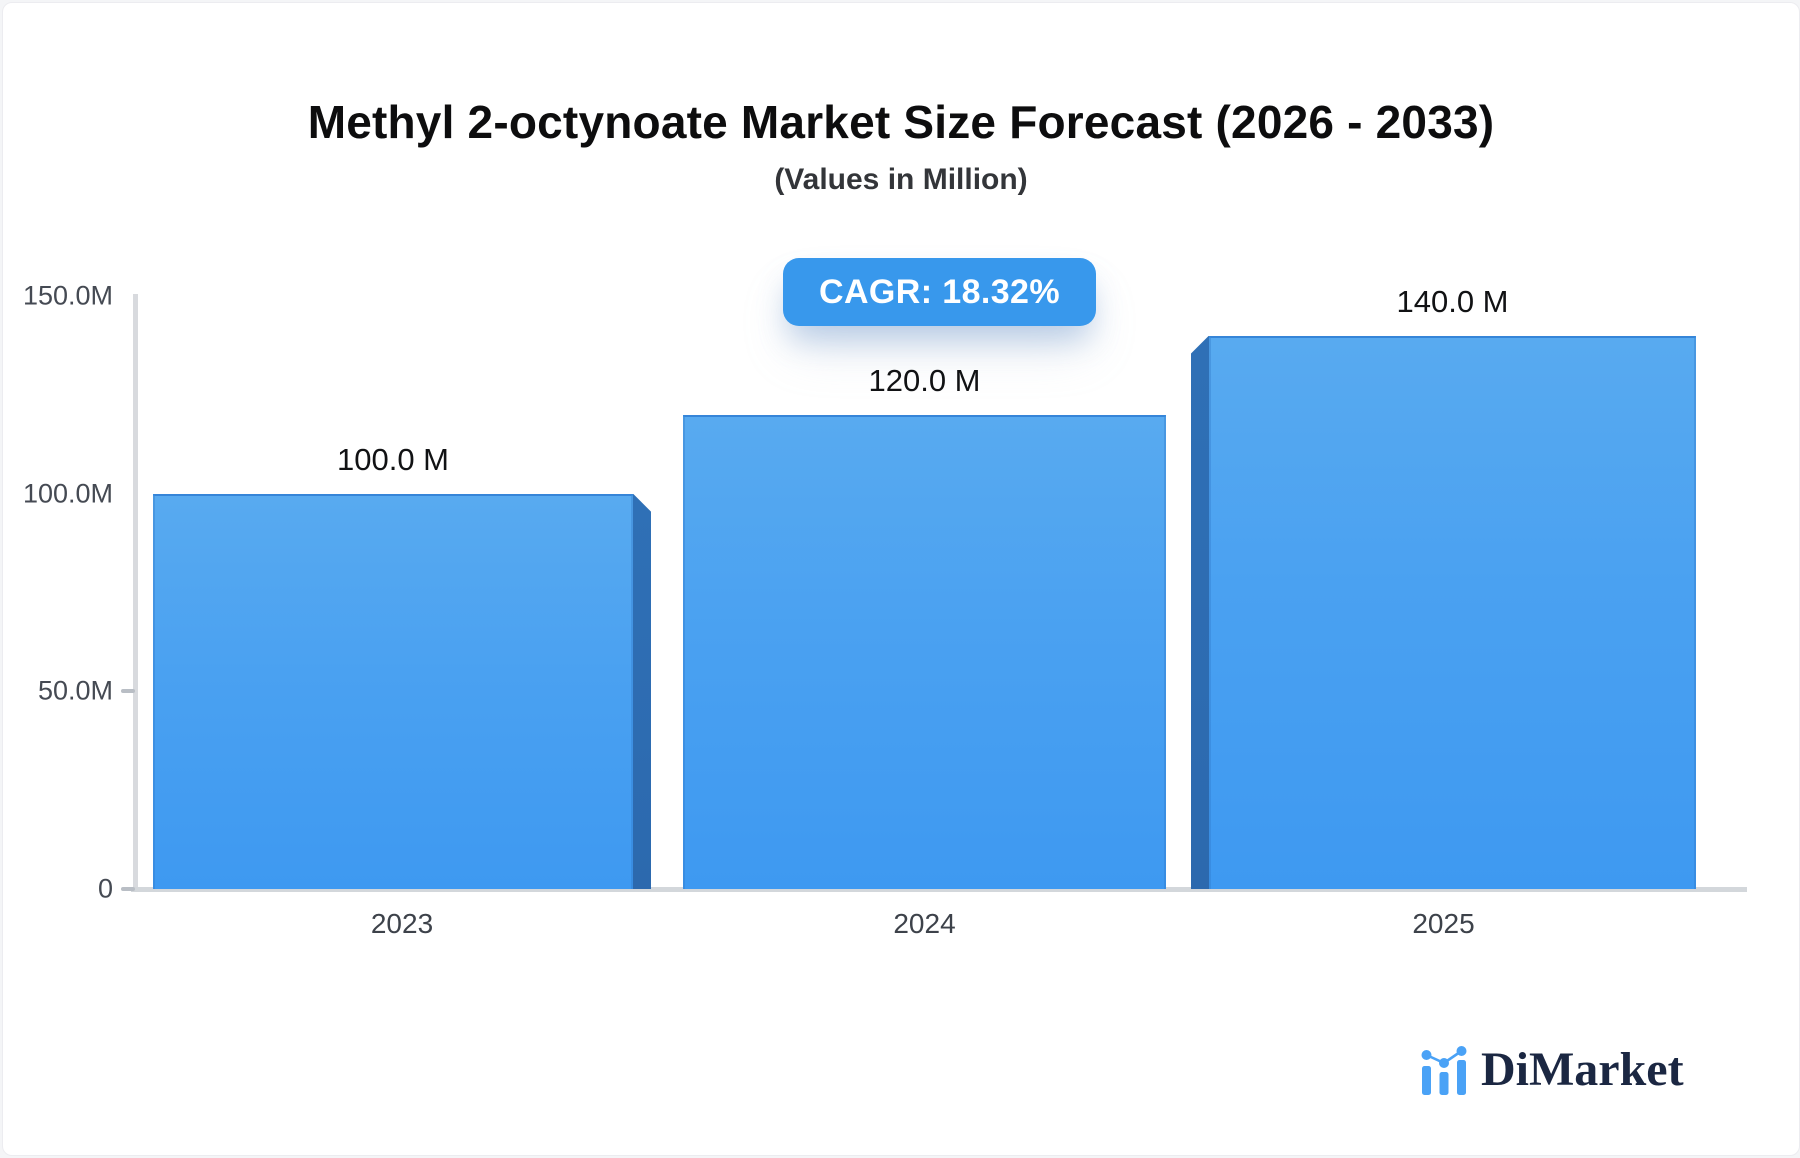  What do you see at coordinates (924, 923) in the screenshot?
I see `x-axis-category-label: 2024` at bounding box center [924, 923].